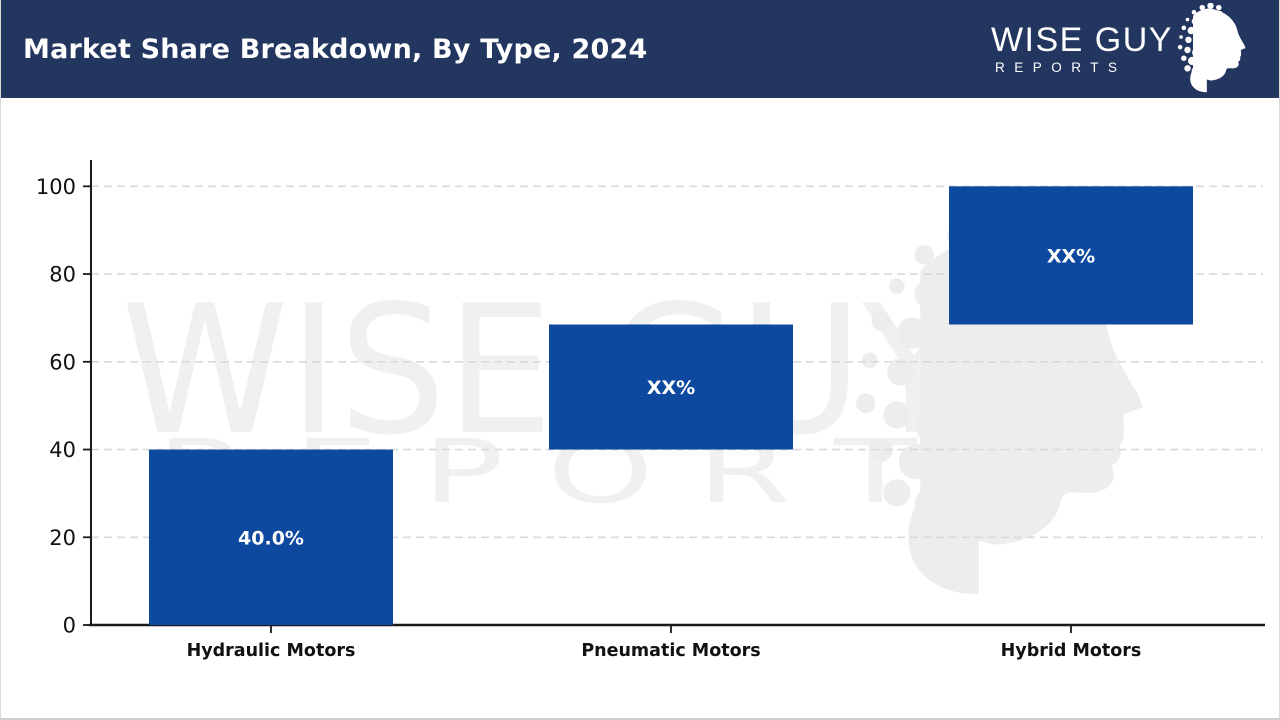 The width and height of the screenshot is (1280, 720). What do you see at coordinates (69, 626) in the screenshot?
I see `y-tick-label-0: 0` at bounding box center [69, 626].